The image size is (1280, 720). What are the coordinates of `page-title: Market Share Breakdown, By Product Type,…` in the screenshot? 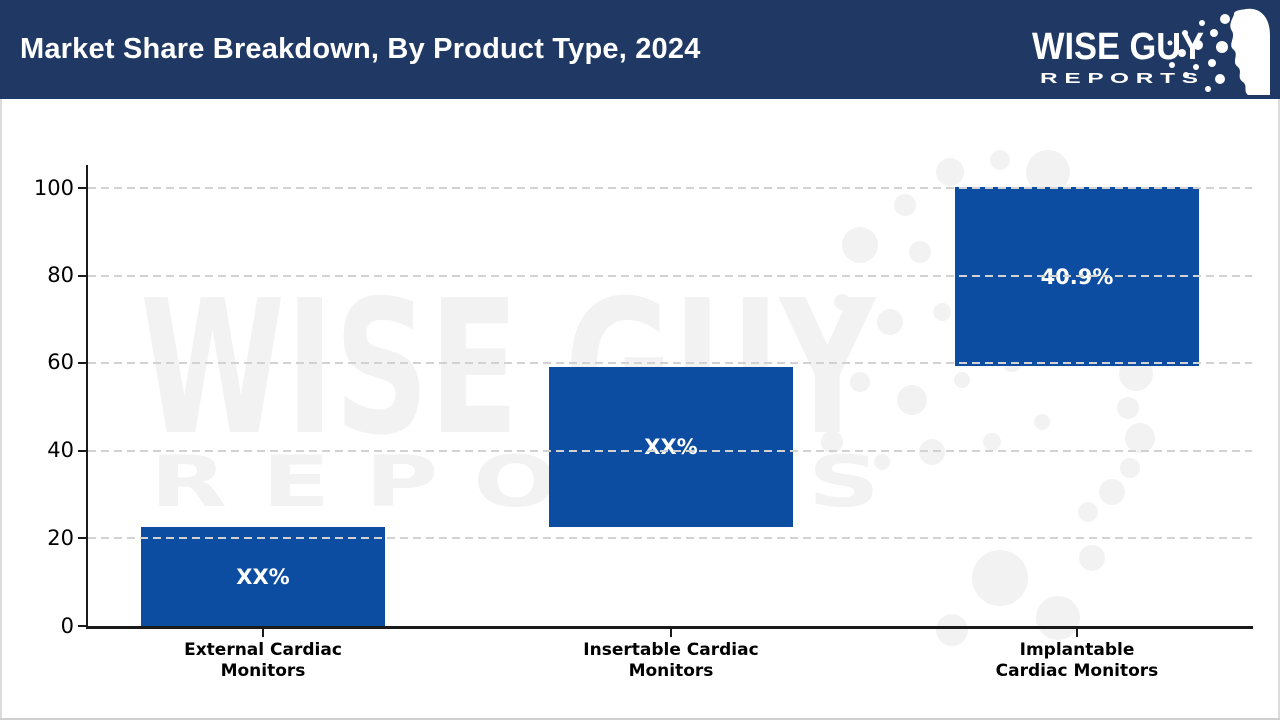 It's located at (360, 49).